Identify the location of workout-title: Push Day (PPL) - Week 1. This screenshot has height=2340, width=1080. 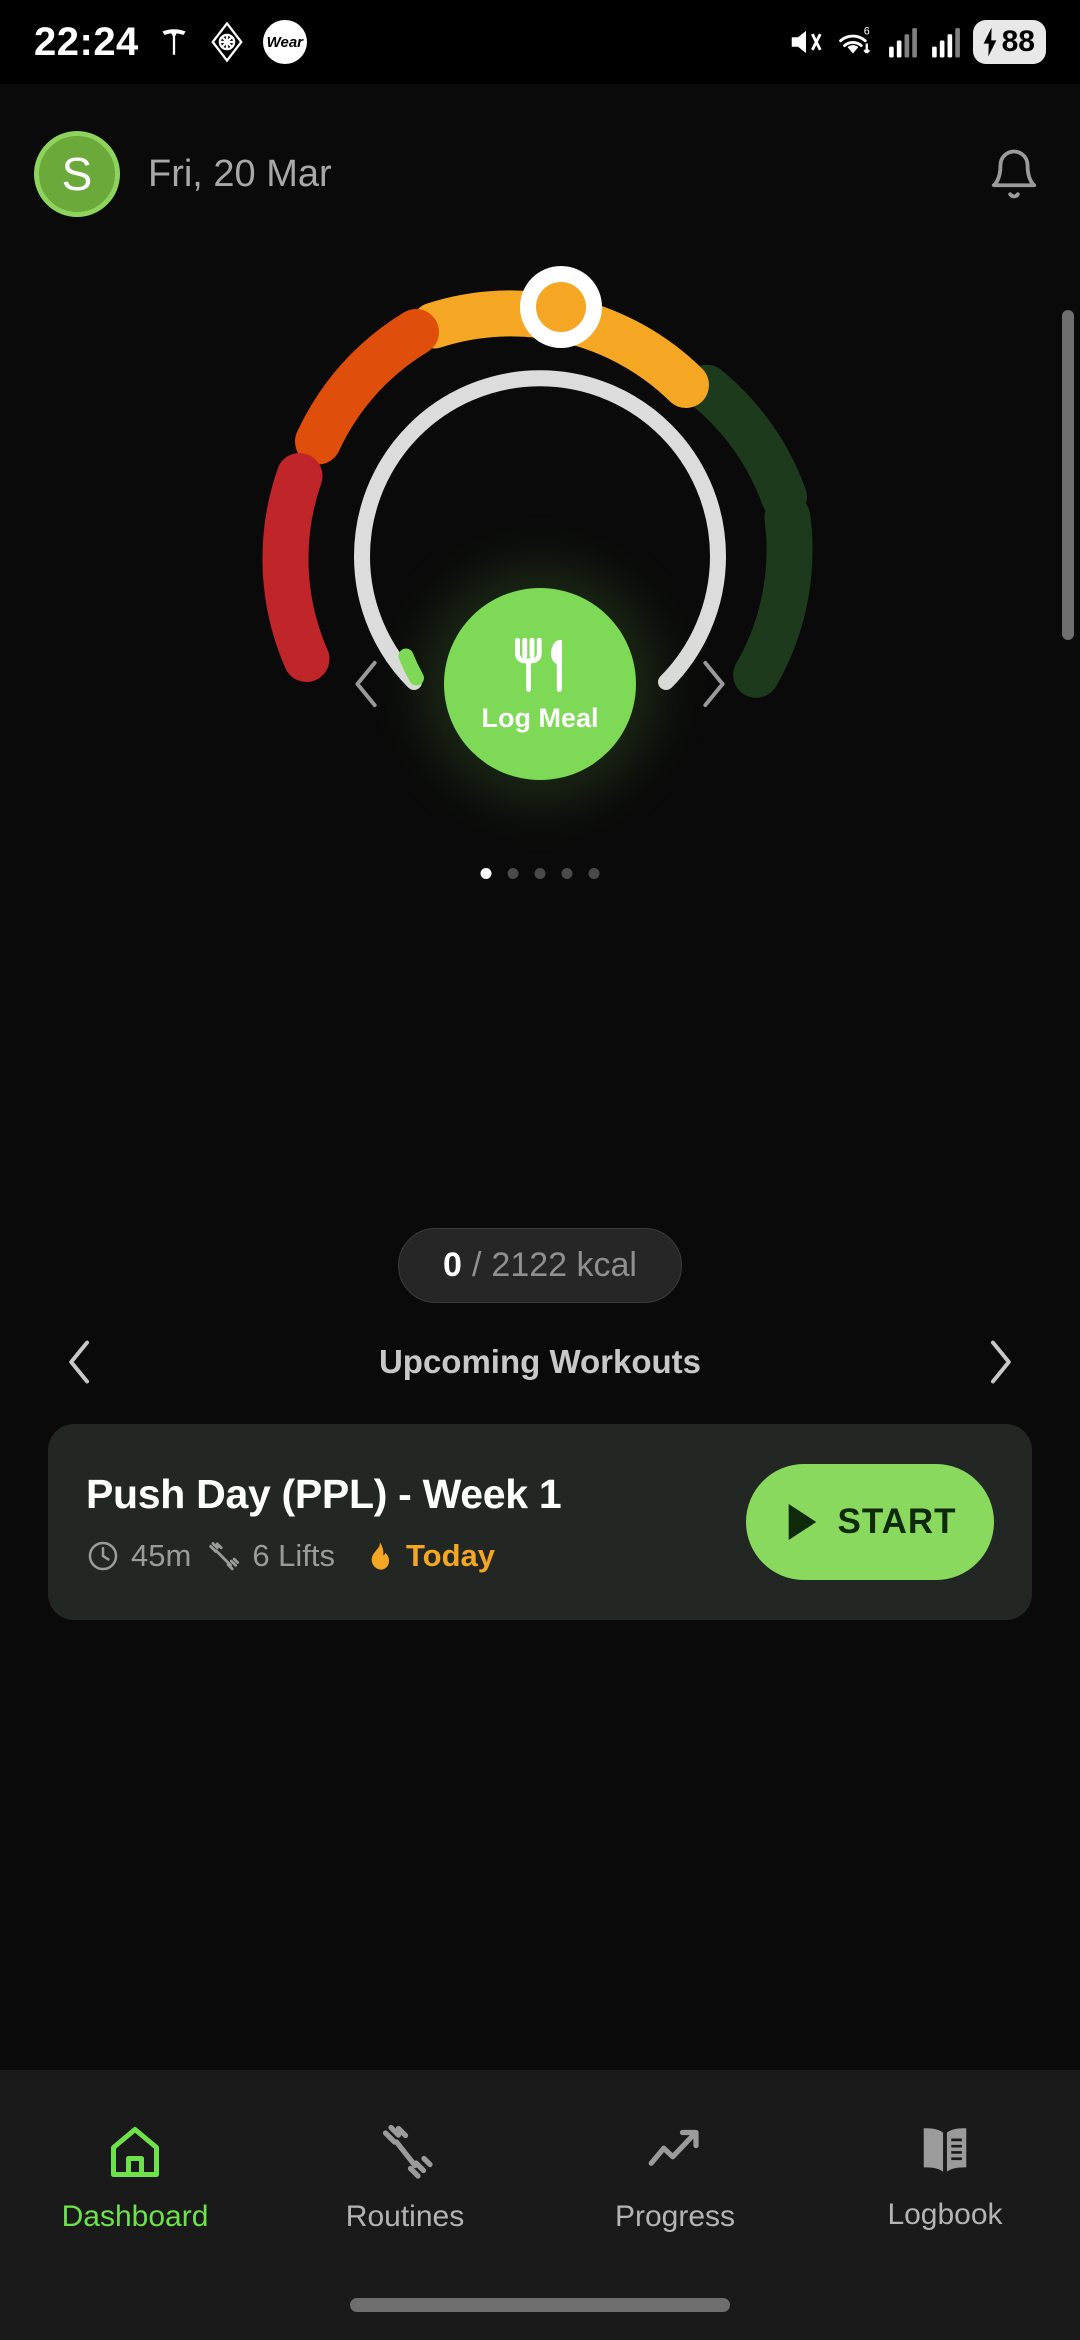
(324, 1493).